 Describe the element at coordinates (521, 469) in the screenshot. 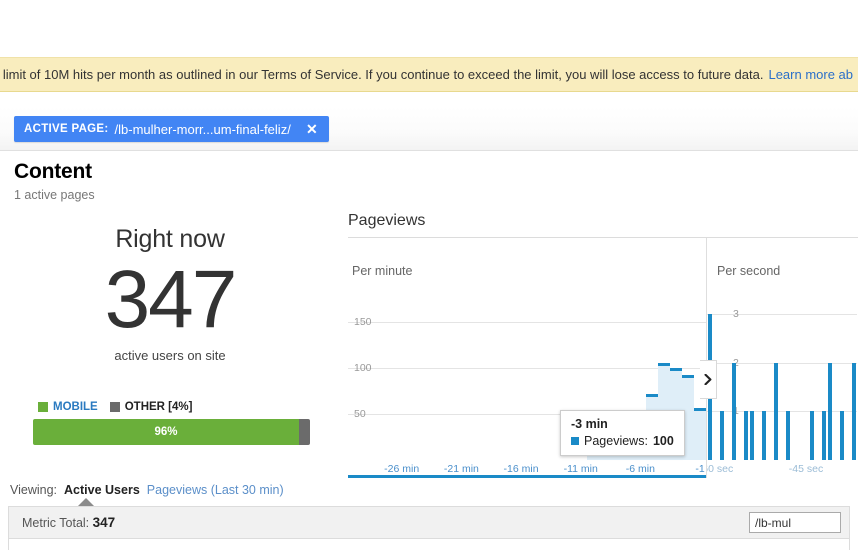

I see `x-axis-tick: -16 min` at that location.